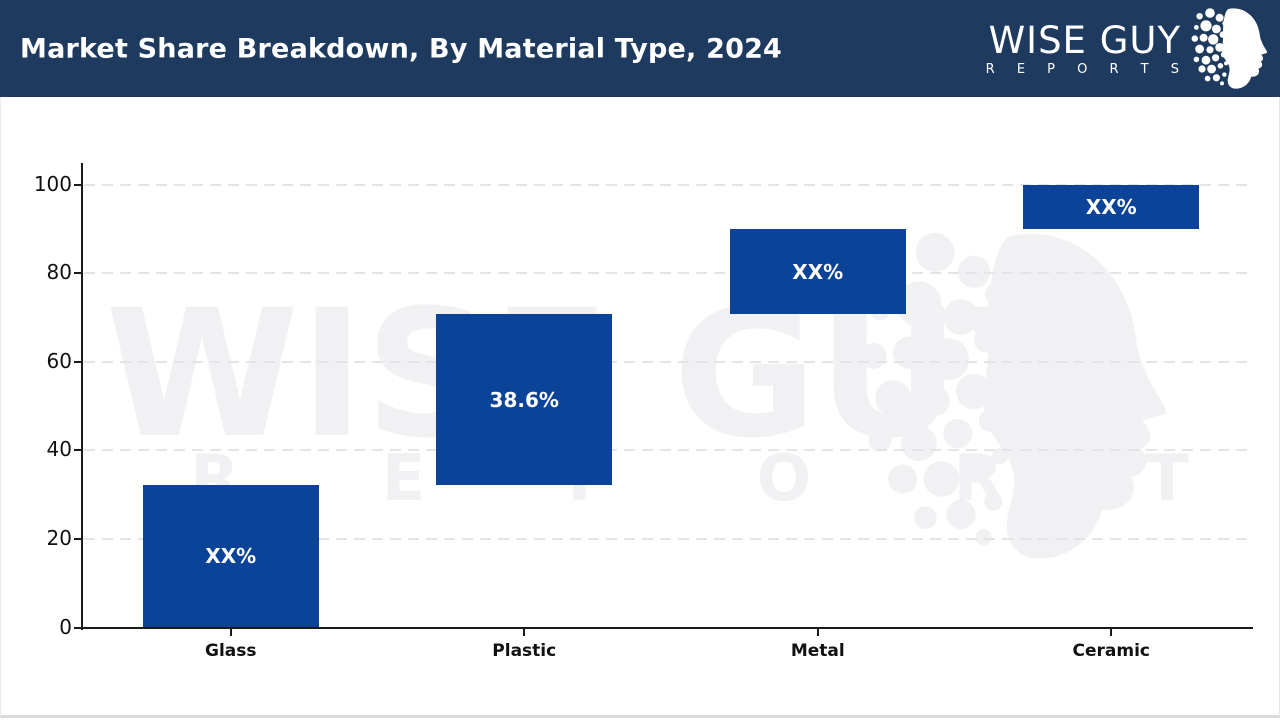  I want to click on bar-glass, so click(230, 556).